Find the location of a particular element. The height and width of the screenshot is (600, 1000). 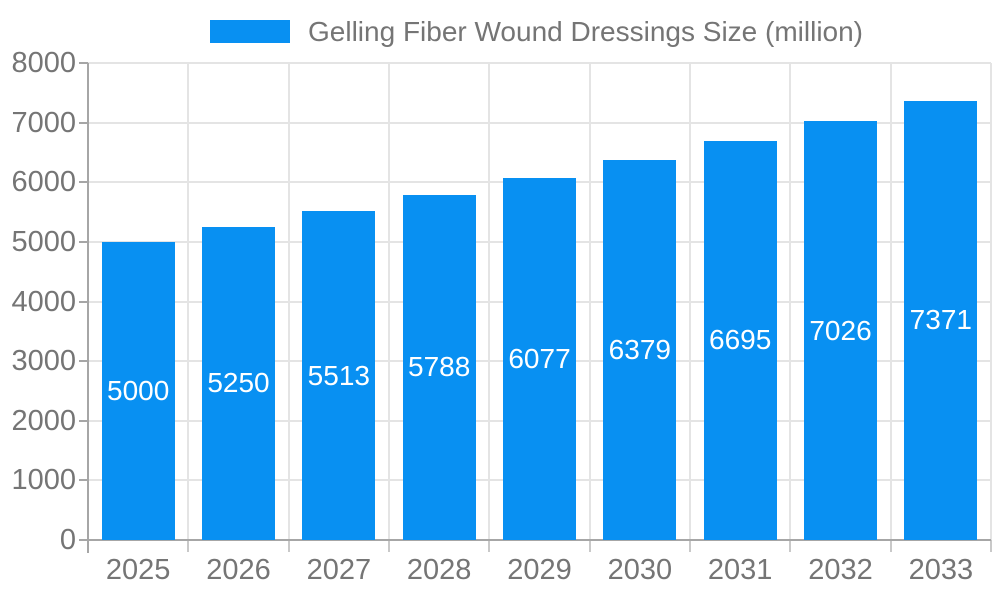

y-tick-label: 1000 is located at coordinates (43, 480).